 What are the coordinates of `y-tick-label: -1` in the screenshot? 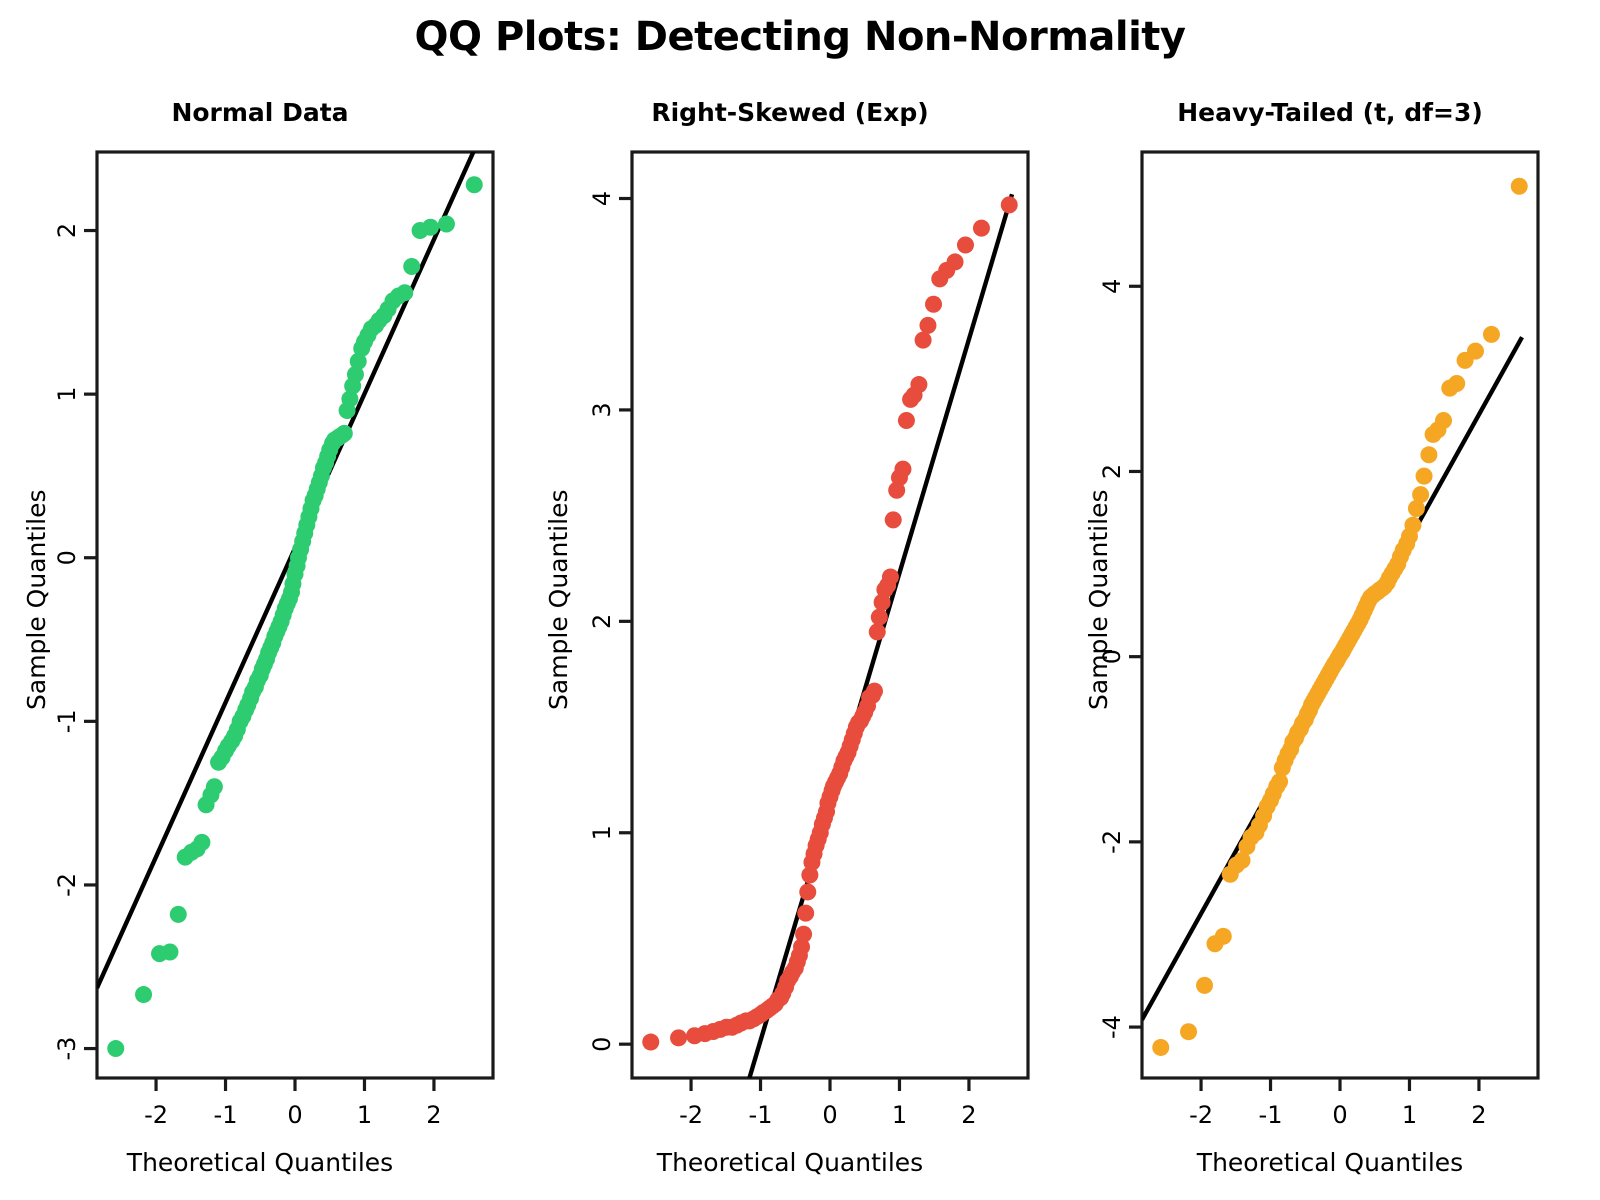 It's located at (67, 721).